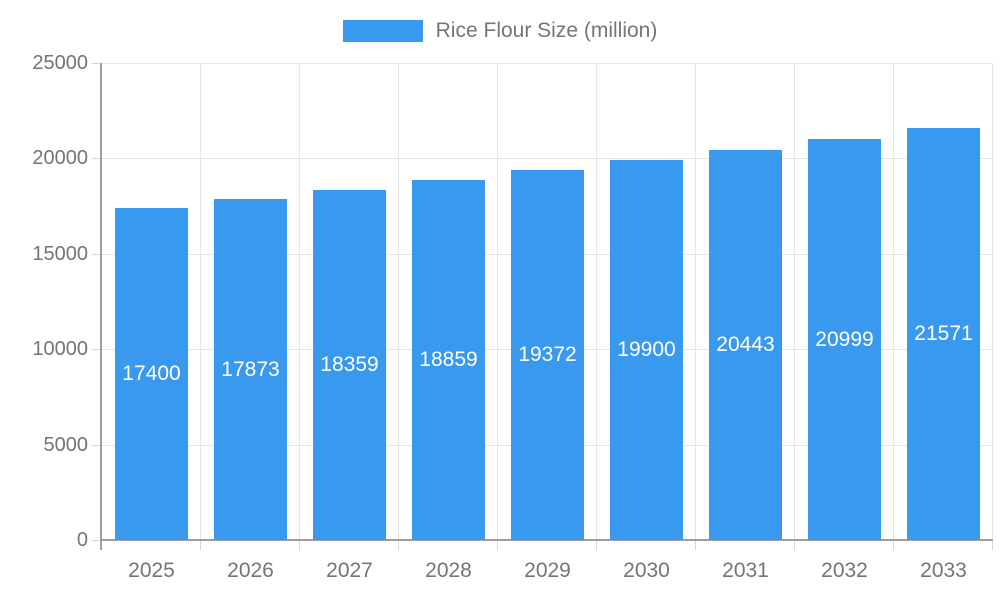 This screenshot has height=600, width=1000. I want to click on bar-2031: 20443, so click(745, 345).